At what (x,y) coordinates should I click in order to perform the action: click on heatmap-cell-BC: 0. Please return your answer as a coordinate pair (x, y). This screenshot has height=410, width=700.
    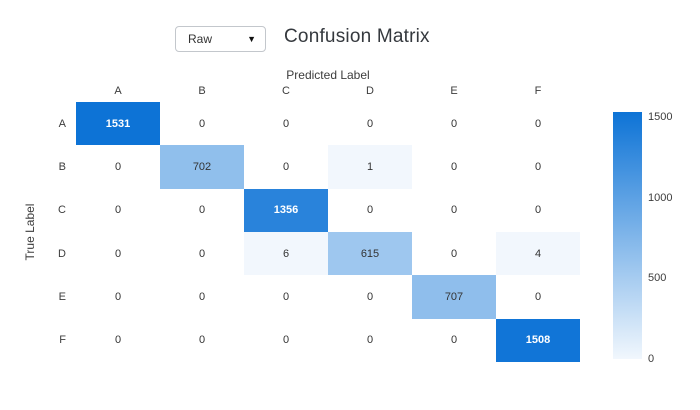
    Looking at the image, I should click on (286, 167).